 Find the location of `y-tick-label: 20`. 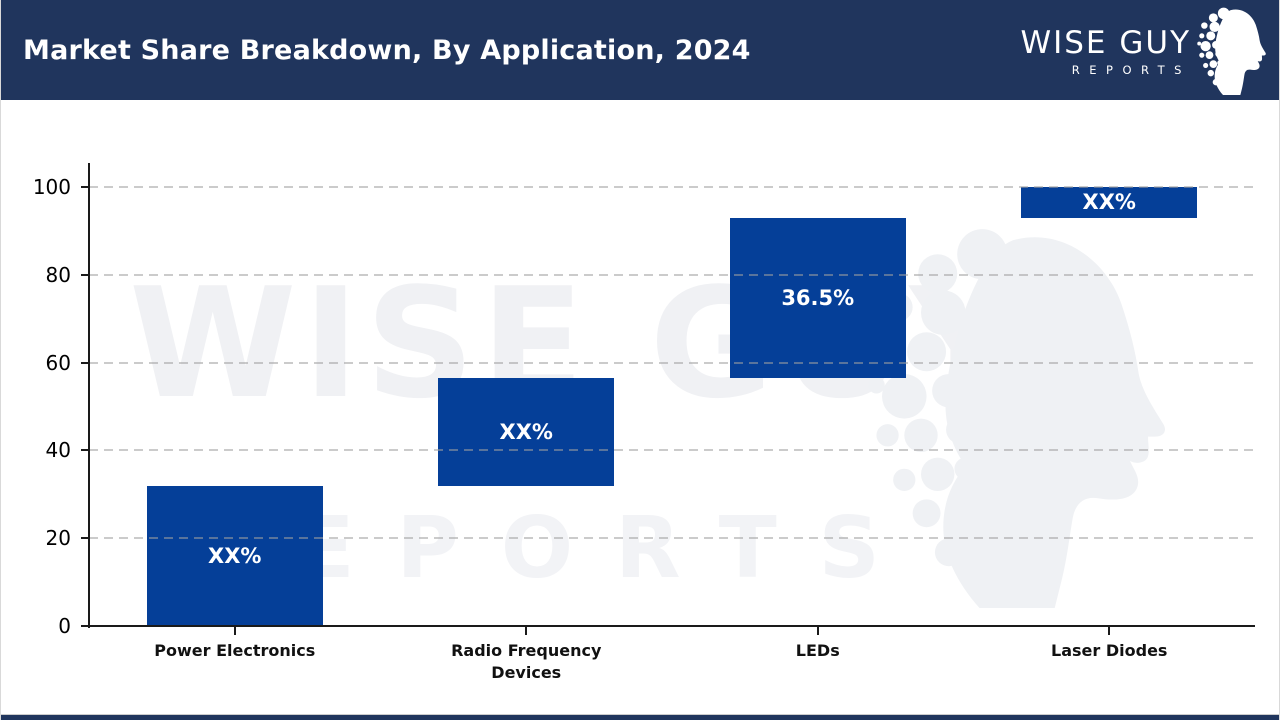

y-tick-label: 20 is located at coordinates (58, 538).